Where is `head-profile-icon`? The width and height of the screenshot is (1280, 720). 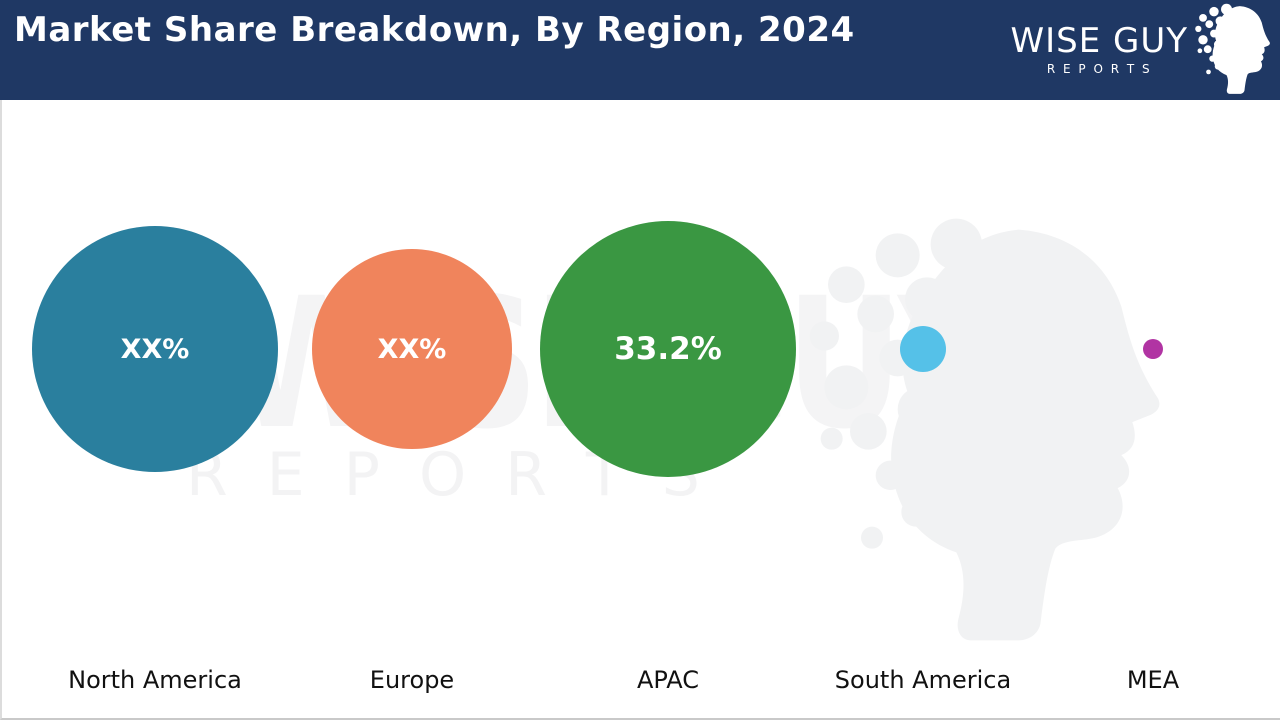
head-profile-icon is located at coordinates (1232, 48).